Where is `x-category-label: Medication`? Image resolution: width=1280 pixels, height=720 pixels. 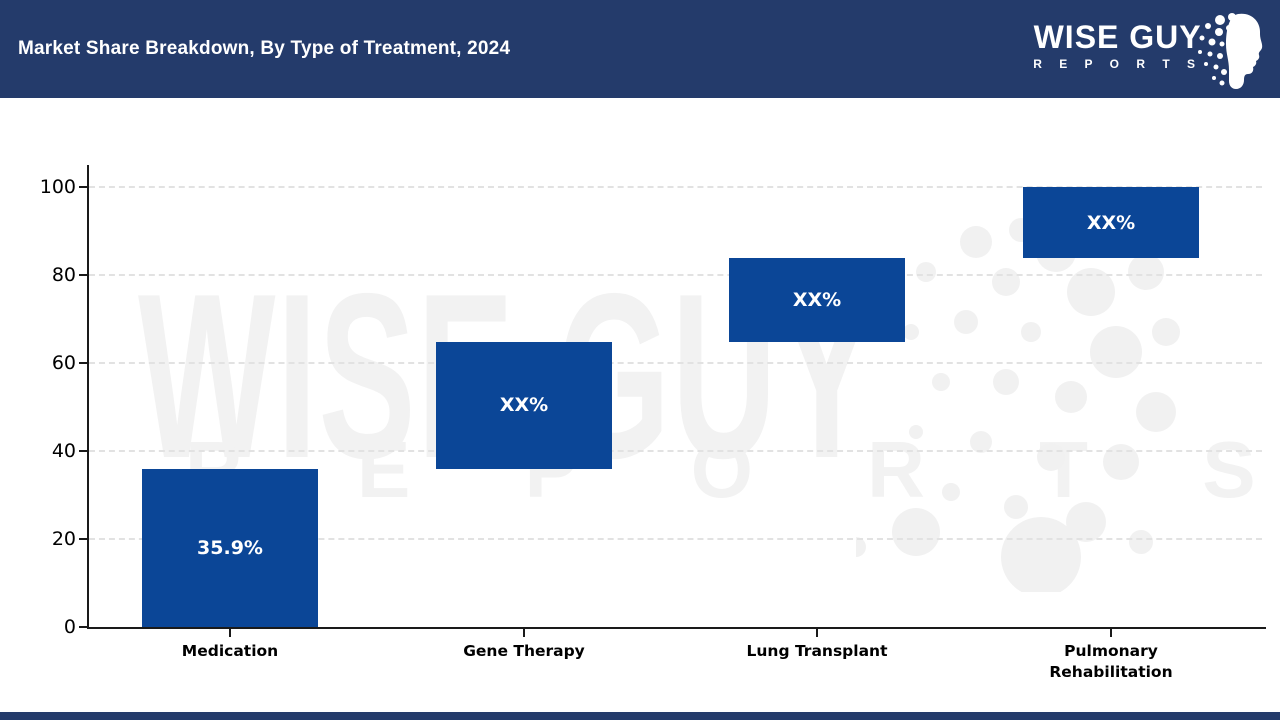
x-category-label: Medication is located at coordinates (230, 651).